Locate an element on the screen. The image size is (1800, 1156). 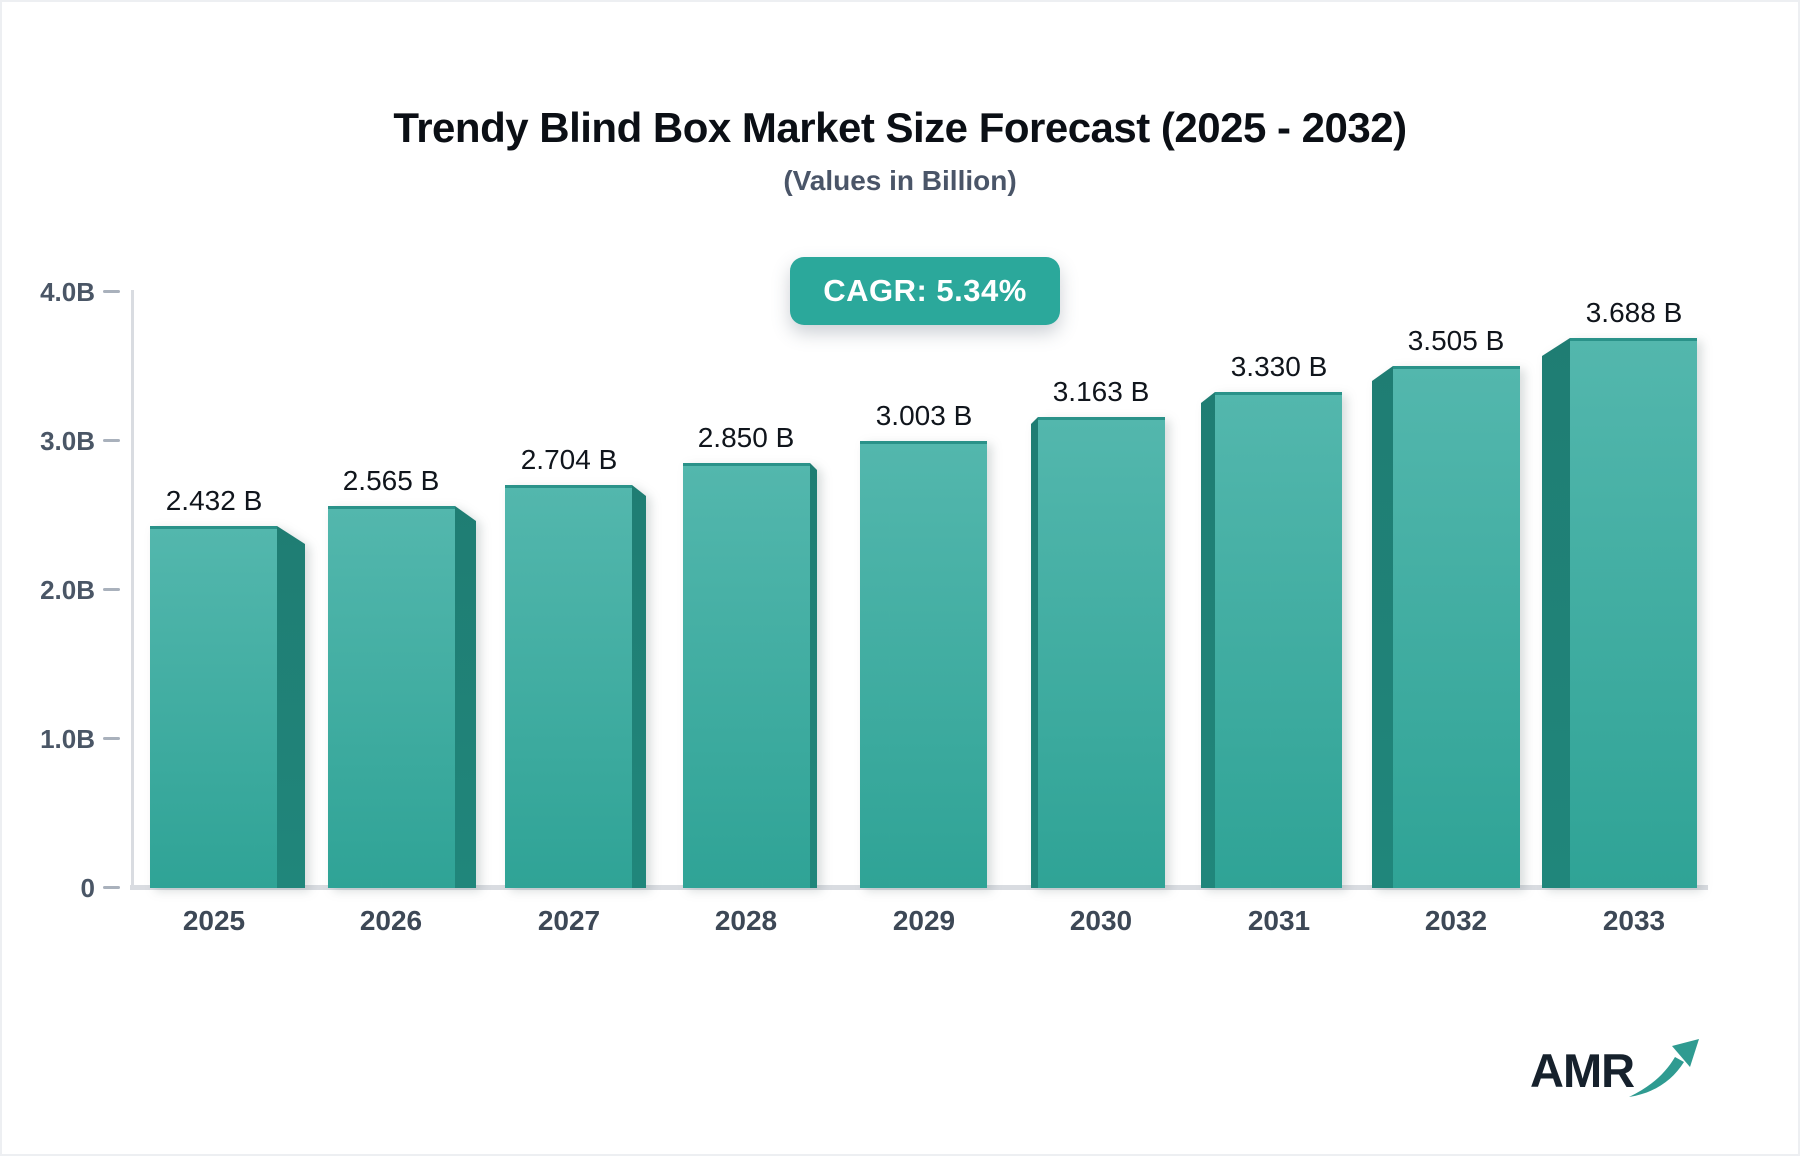
cagr-badge: CAGR: 5.34% is located at coordinates (925, 291).